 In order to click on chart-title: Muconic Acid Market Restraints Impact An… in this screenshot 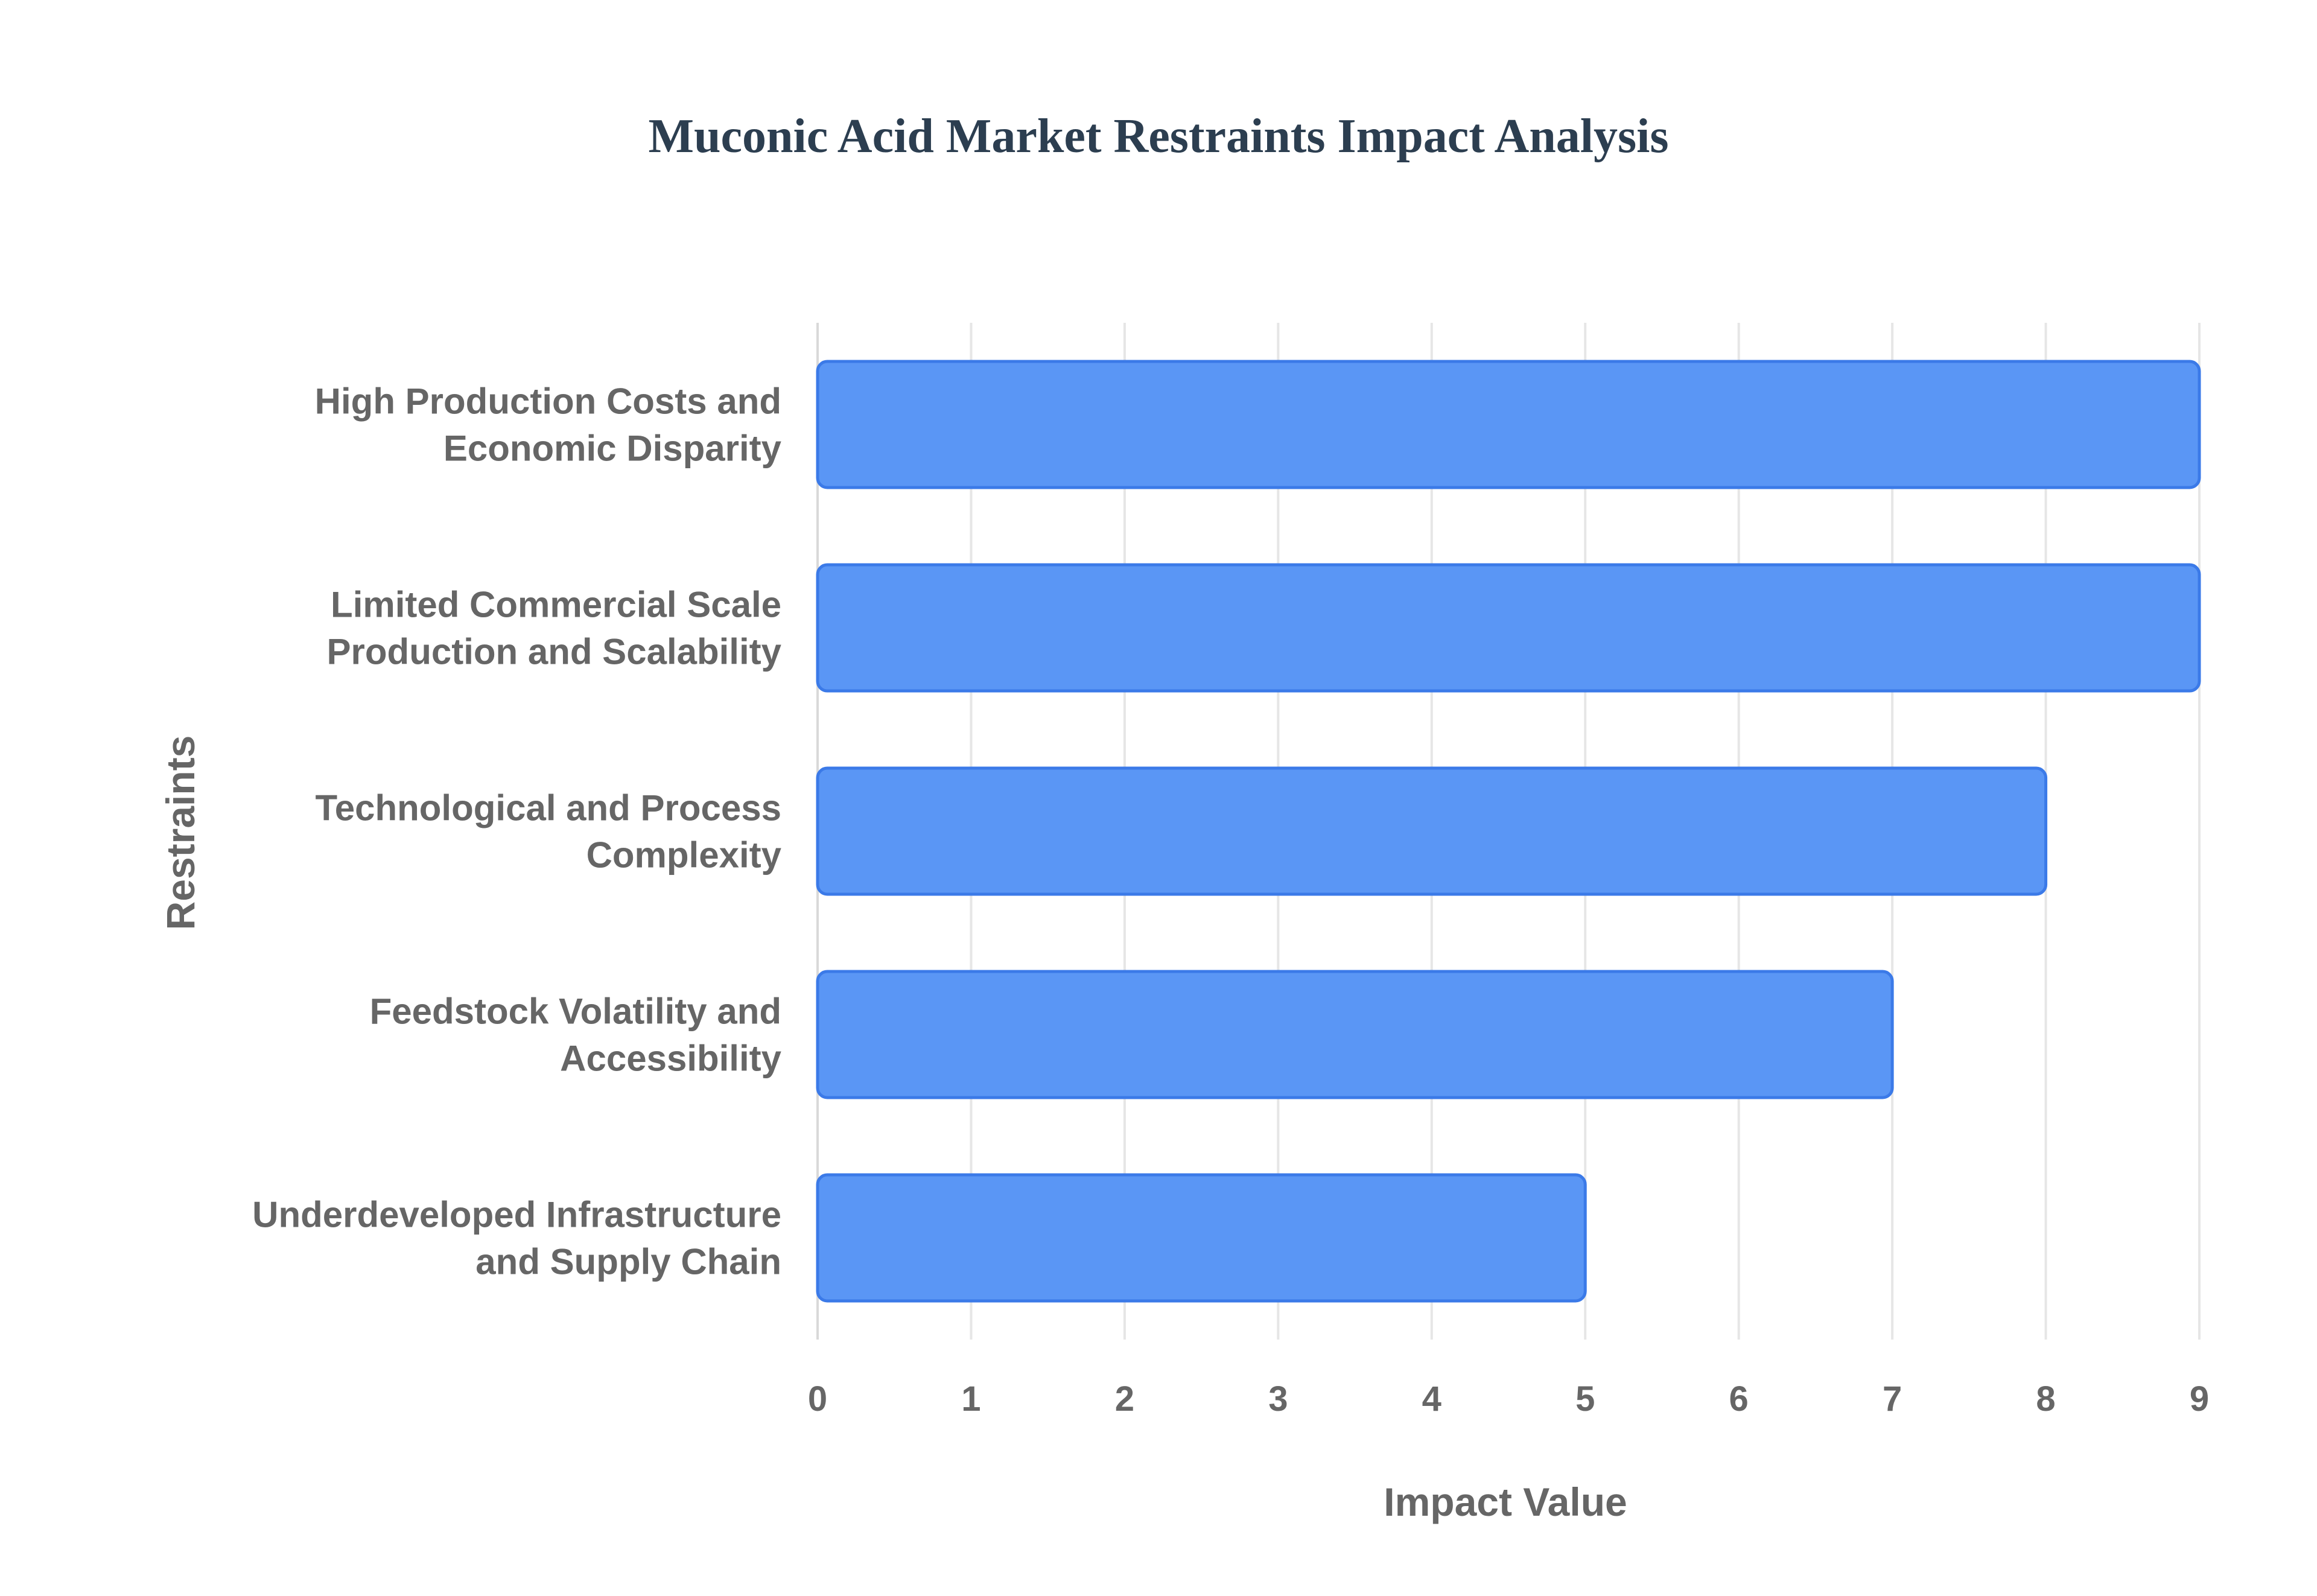, I will do `click(1158, 136)`.